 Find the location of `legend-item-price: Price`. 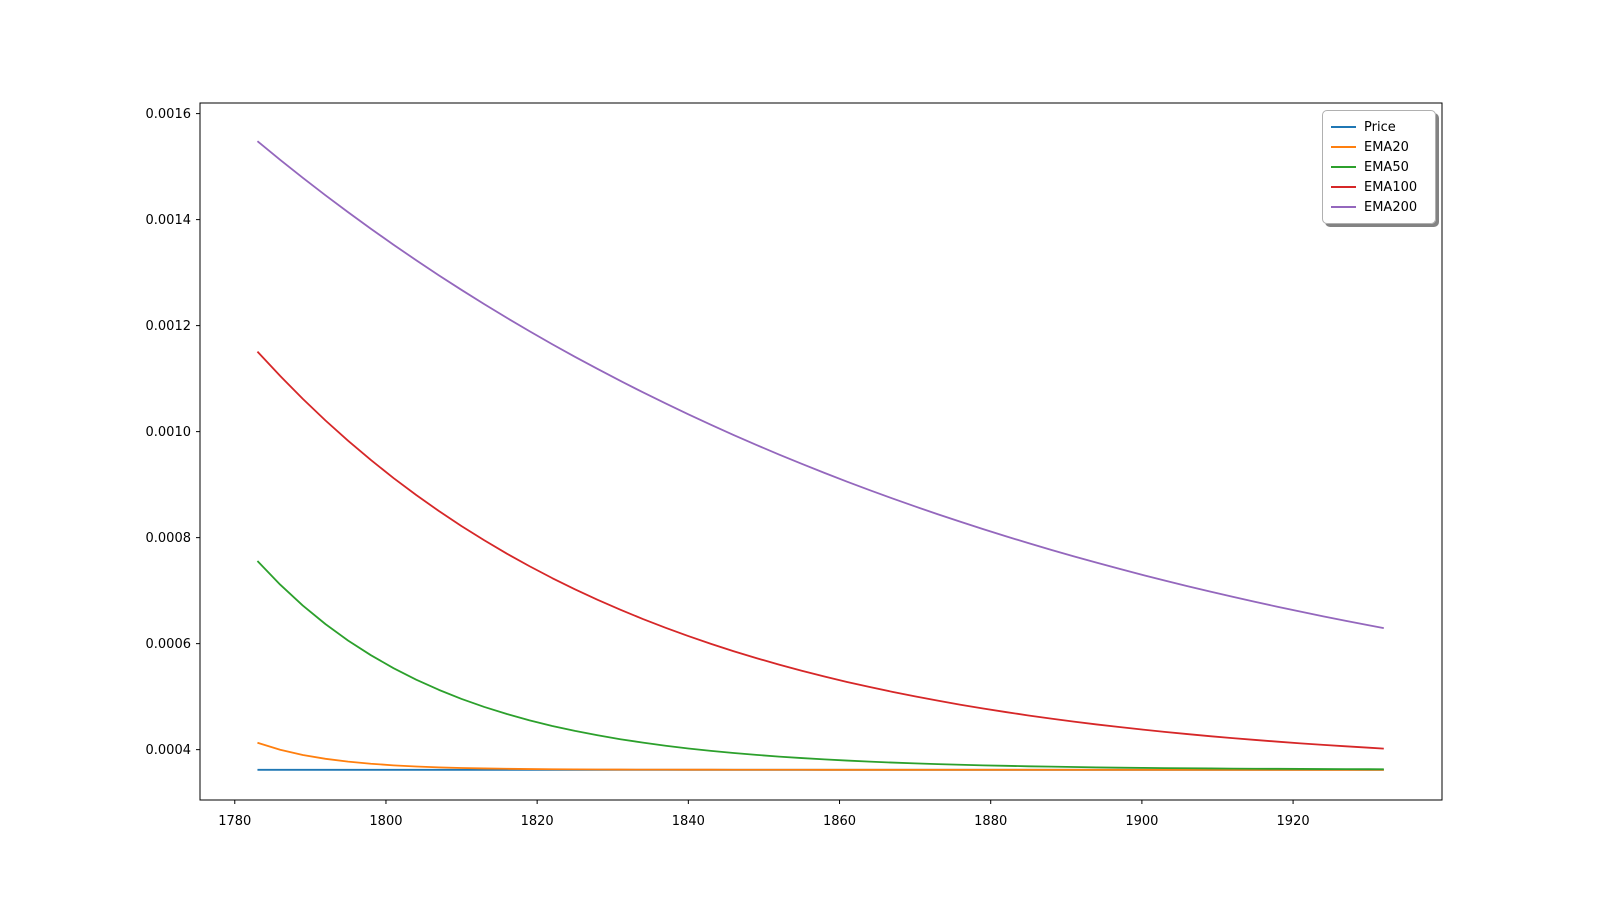

legend-item-price: Price is located at coordinates (1378, 127).